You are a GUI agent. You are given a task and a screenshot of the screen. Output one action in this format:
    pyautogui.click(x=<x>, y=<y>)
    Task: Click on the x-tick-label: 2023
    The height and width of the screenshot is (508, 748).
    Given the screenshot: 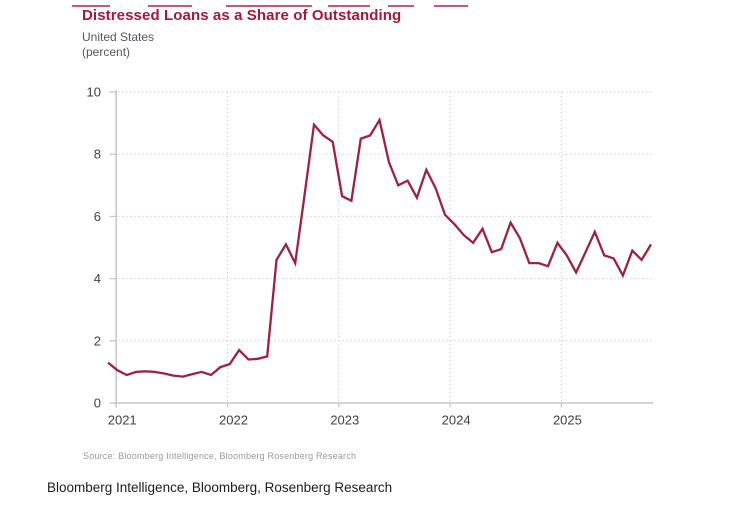 What is the action you would take?
    pyautogui.click(x=344, y=420)
    